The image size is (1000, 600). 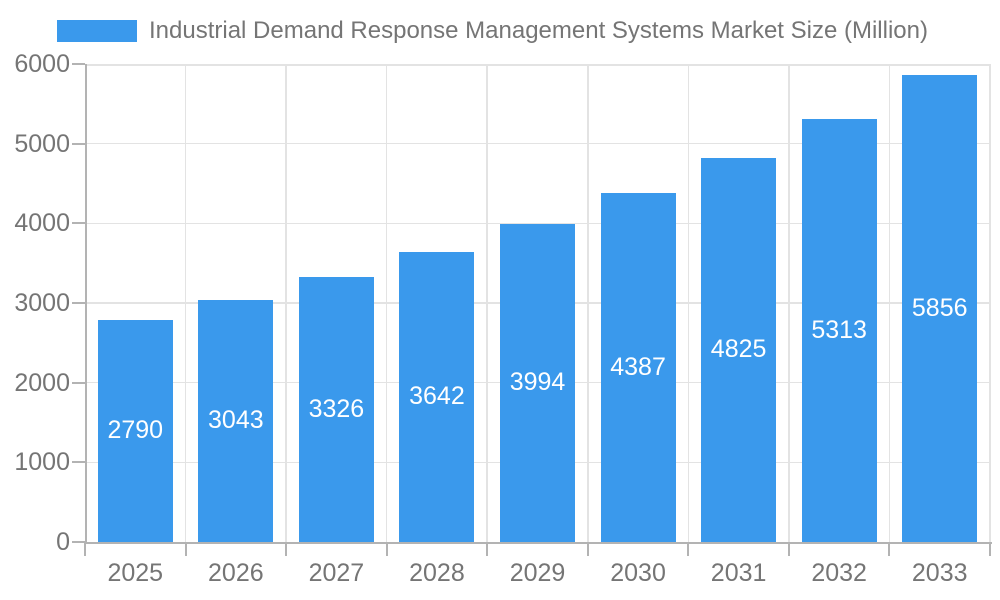 I want to click on bar-2030: 4387, so click(x=638, y=367).